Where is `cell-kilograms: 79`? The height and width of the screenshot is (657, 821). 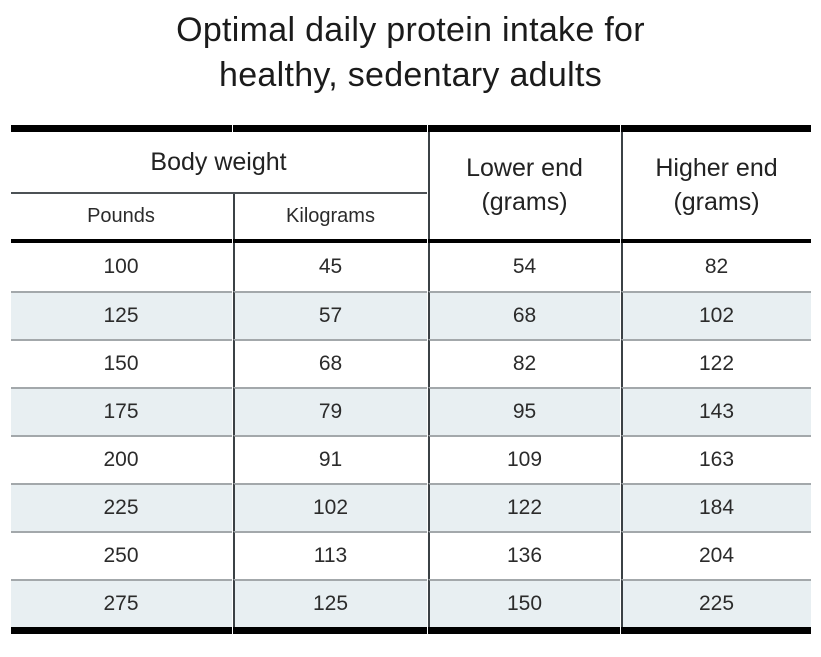
cell-kilograms: 79 is located at coordinates (329, 411).